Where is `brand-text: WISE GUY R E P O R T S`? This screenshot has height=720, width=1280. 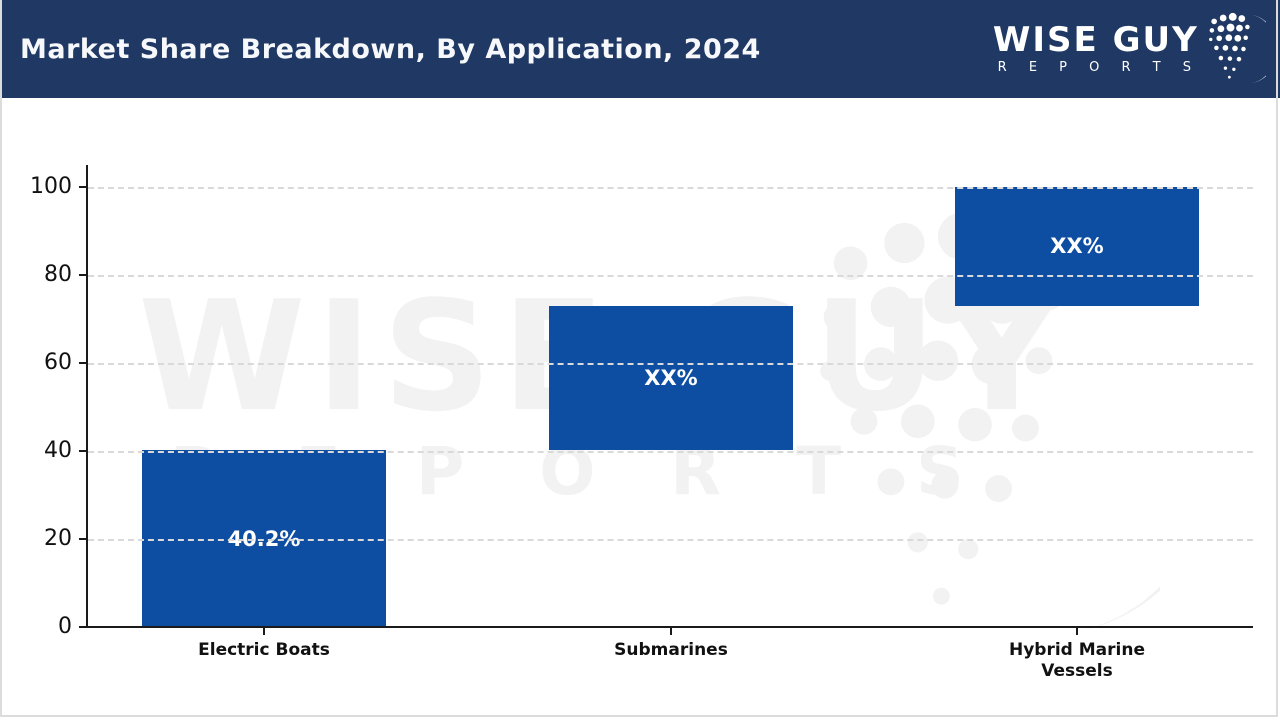 brand-text: WISE GUY R E P O R T S is located at coordinates (1096, 47).